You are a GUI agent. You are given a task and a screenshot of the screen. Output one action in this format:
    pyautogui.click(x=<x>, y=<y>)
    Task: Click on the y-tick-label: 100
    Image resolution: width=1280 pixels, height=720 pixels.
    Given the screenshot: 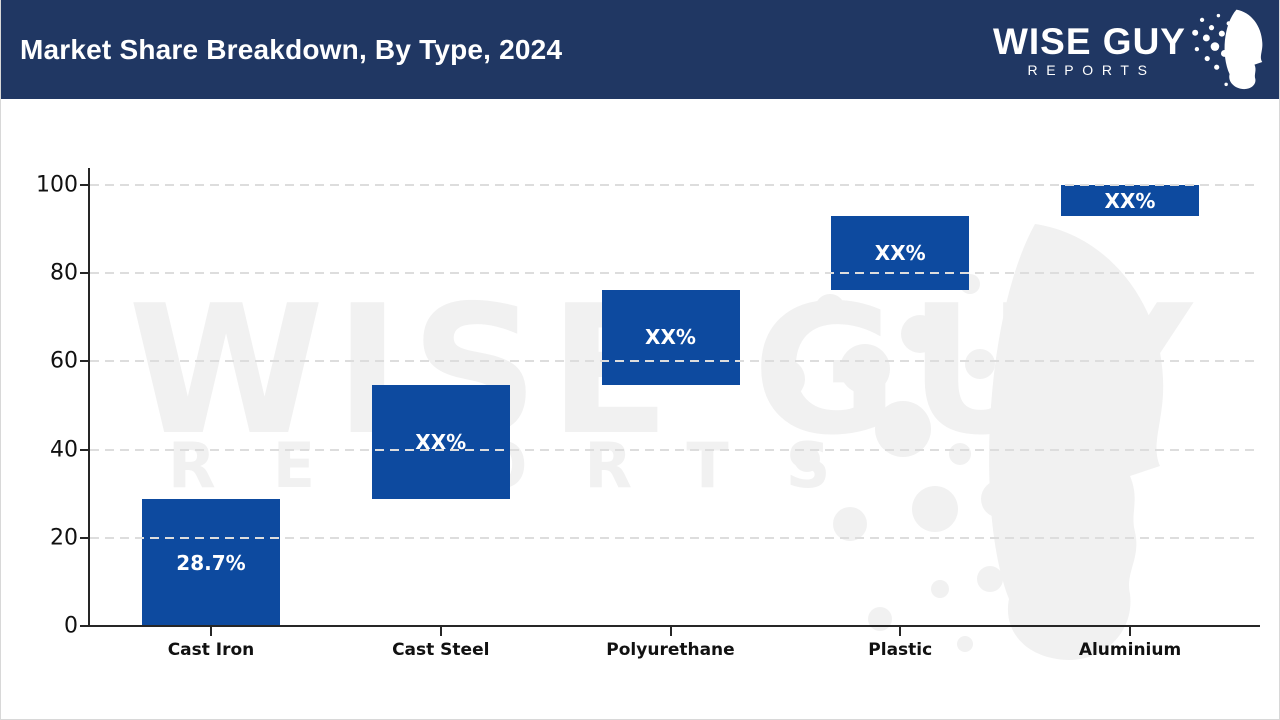 What is the action you would take?
    pyautogui.click(x=57, y=185)
    